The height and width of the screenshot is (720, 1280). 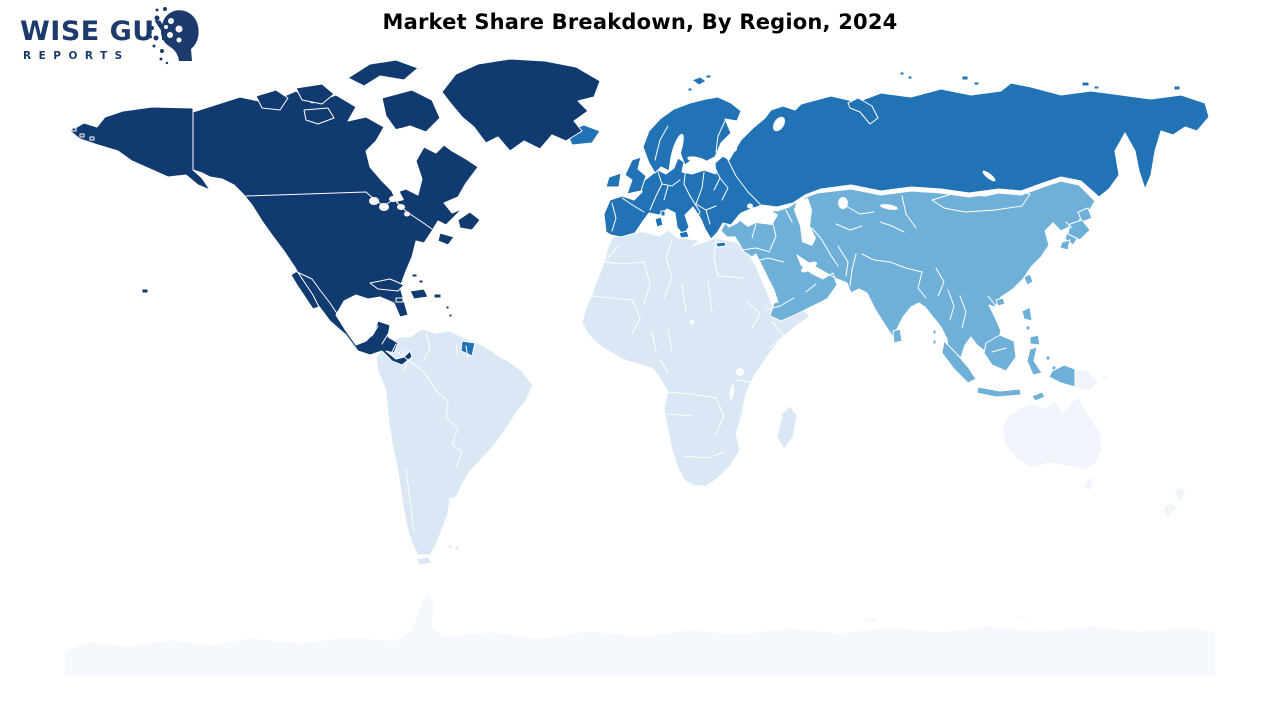 I want to click on region-oceania, so click(x=1094, y=443).